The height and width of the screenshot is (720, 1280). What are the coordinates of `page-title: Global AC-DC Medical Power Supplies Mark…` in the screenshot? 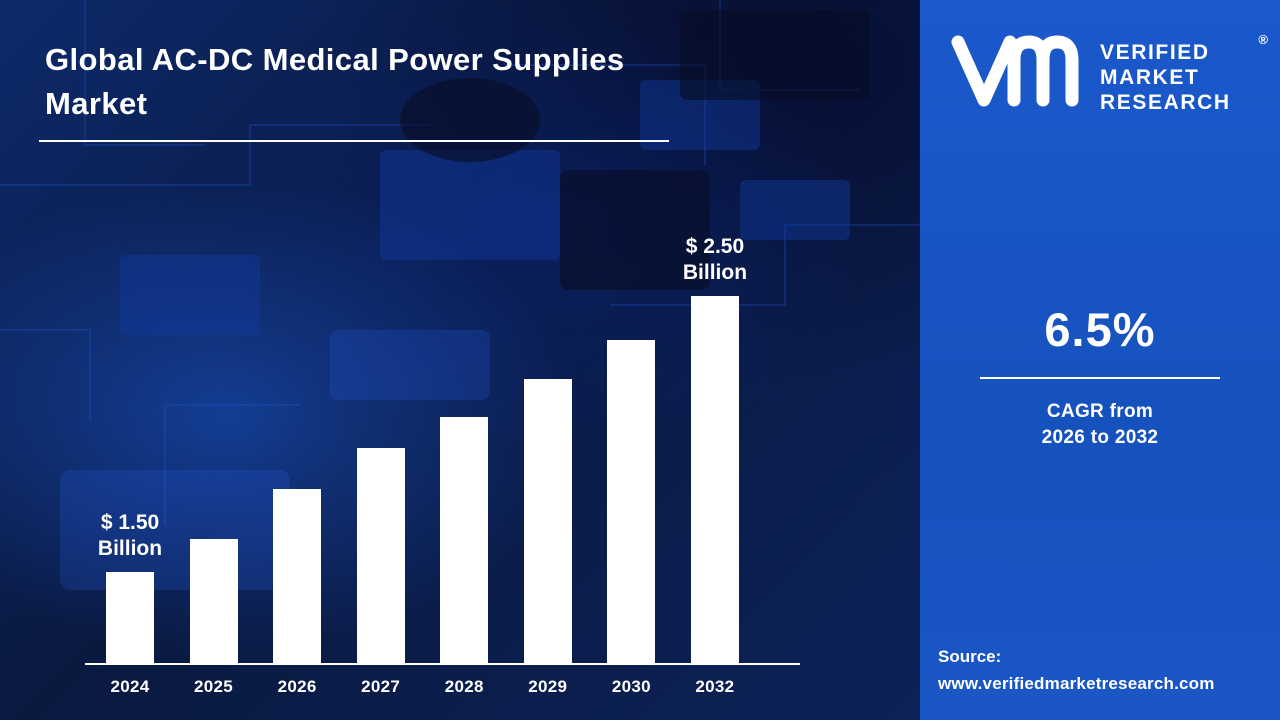 It's located at (335, 81).